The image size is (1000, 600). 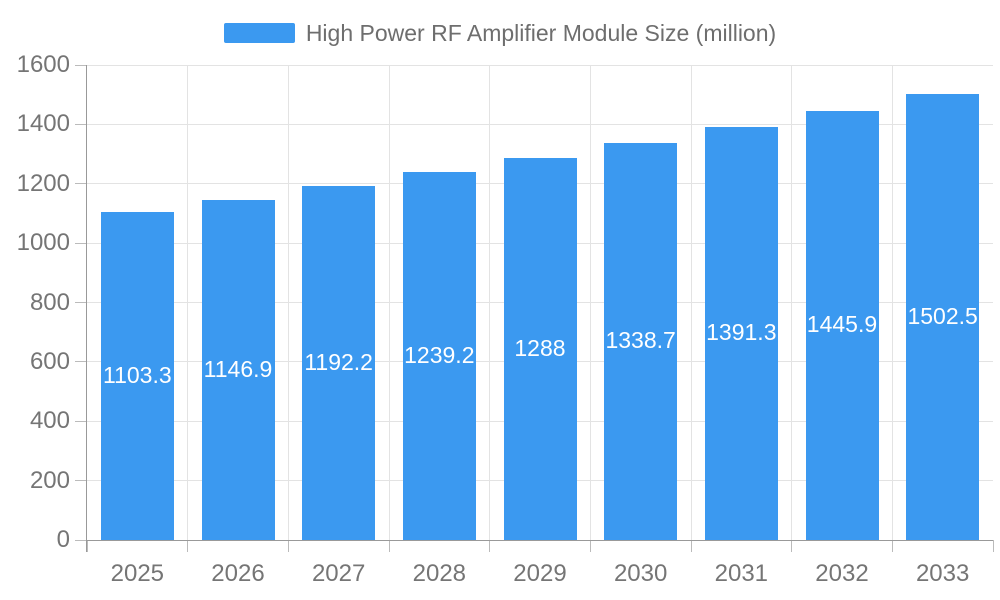 What do you see at coordinates (49, 421) in the screenshot?
I see `y-tick-label: 400` at bounding box center [49, 421].